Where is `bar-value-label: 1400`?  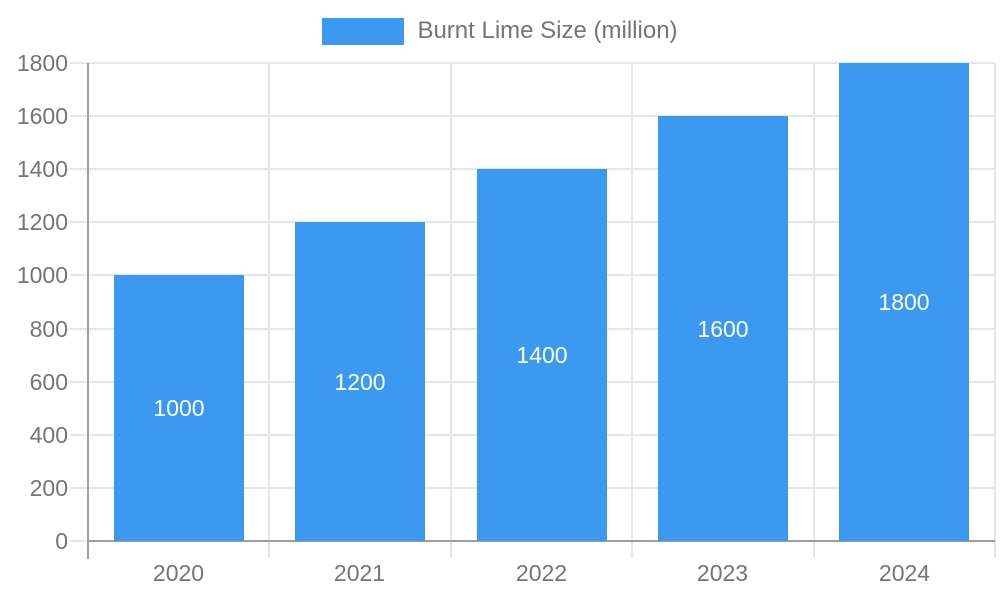
bar-value-label: 1400 is located at coordinates (542, 355).